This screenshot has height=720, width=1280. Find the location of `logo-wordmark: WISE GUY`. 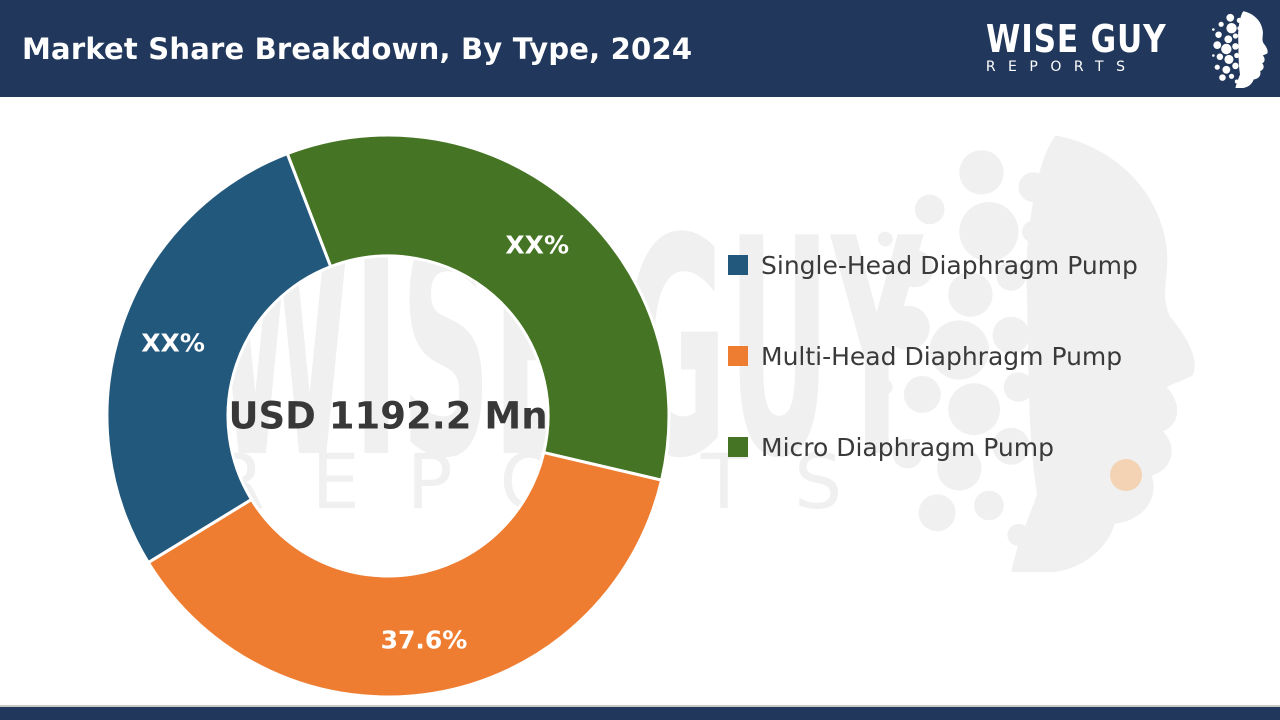

logo-wordmark: WISE GUY is located at coordinates (1076, 39).